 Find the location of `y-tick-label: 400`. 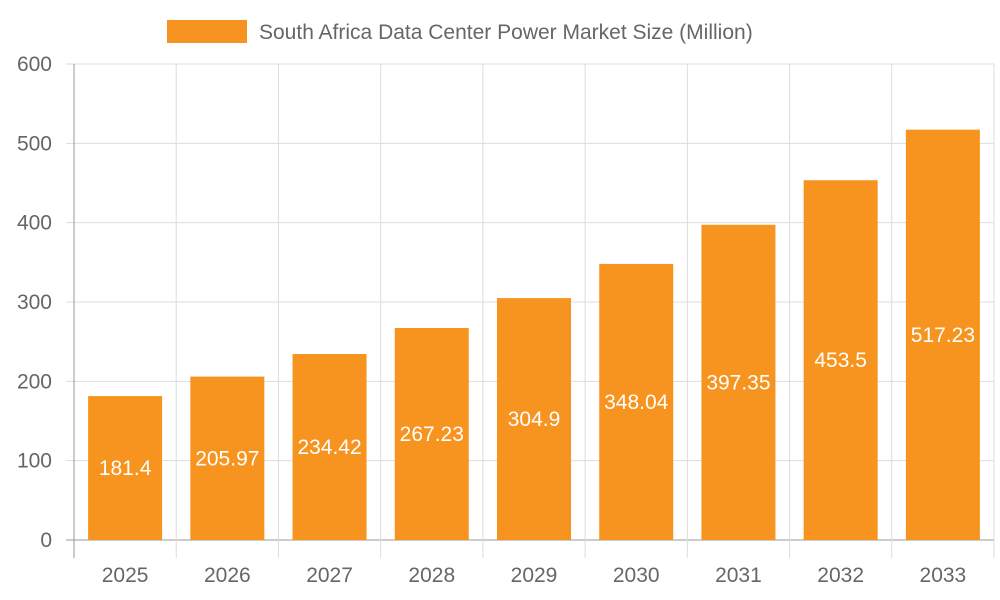

y-tick-label: 400 is located at coordinates (34, 223).